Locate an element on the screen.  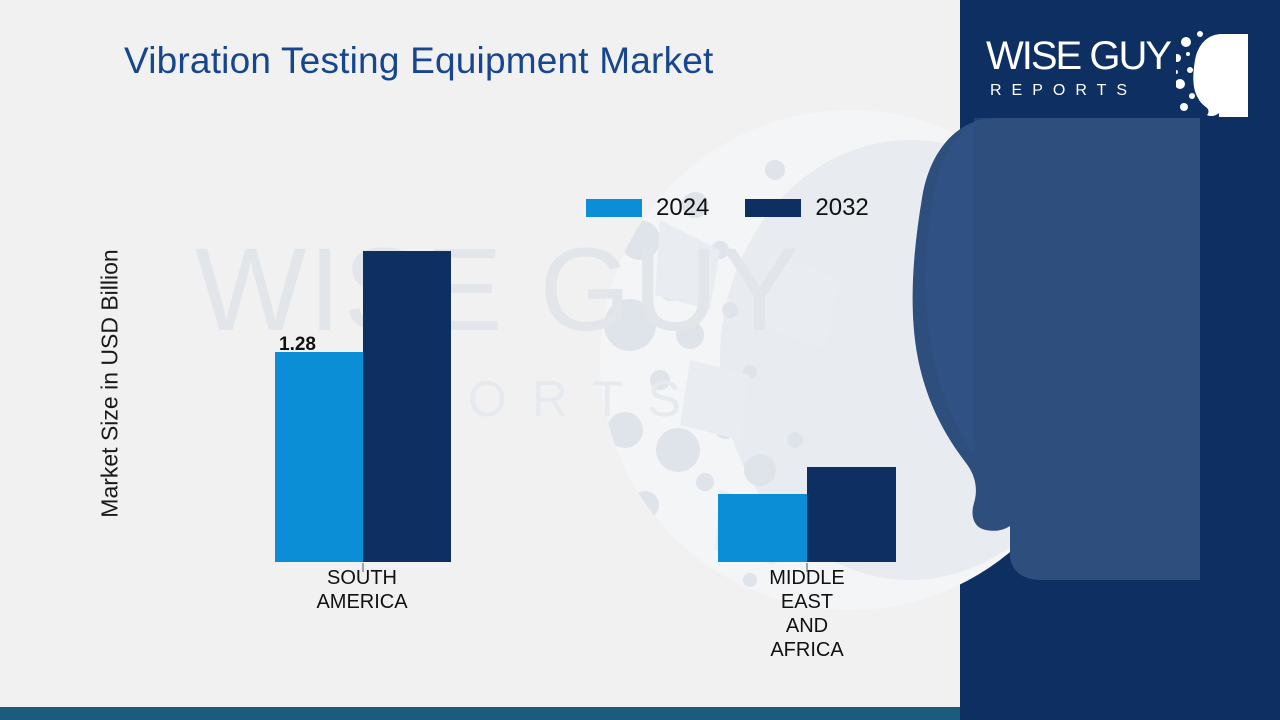
bar-south-america-2032 is located at coordinates (407, 406).